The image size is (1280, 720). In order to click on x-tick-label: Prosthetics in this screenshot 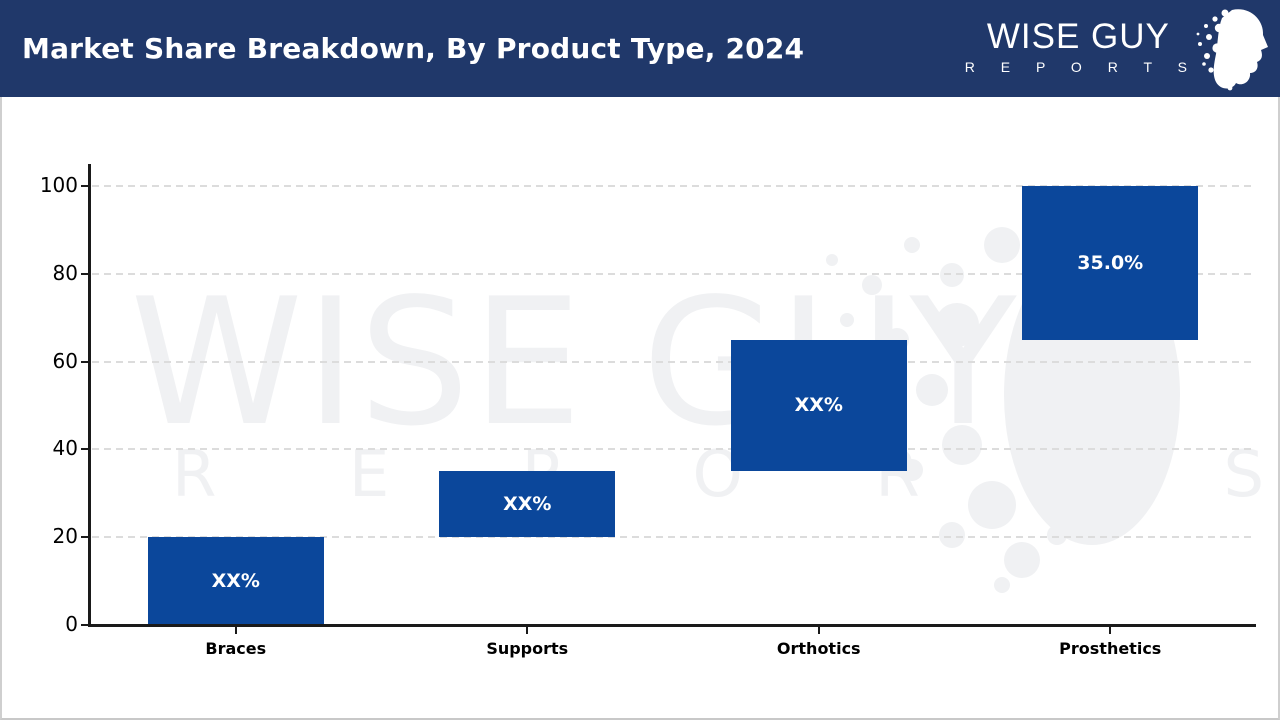, I will do `click(1110, 648)`.